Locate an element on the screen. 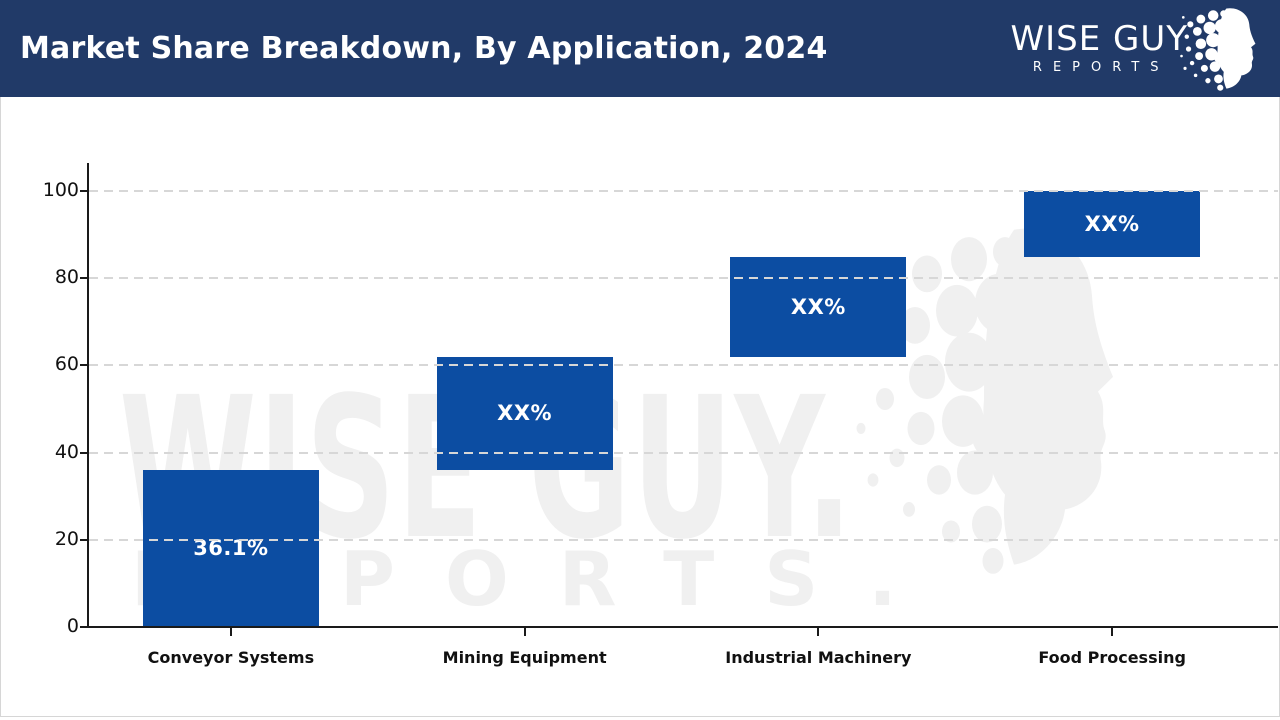 Image resolution: width=1280 pixels, height=720 pixels. y-axis-line is located at coordinates (88, 395).